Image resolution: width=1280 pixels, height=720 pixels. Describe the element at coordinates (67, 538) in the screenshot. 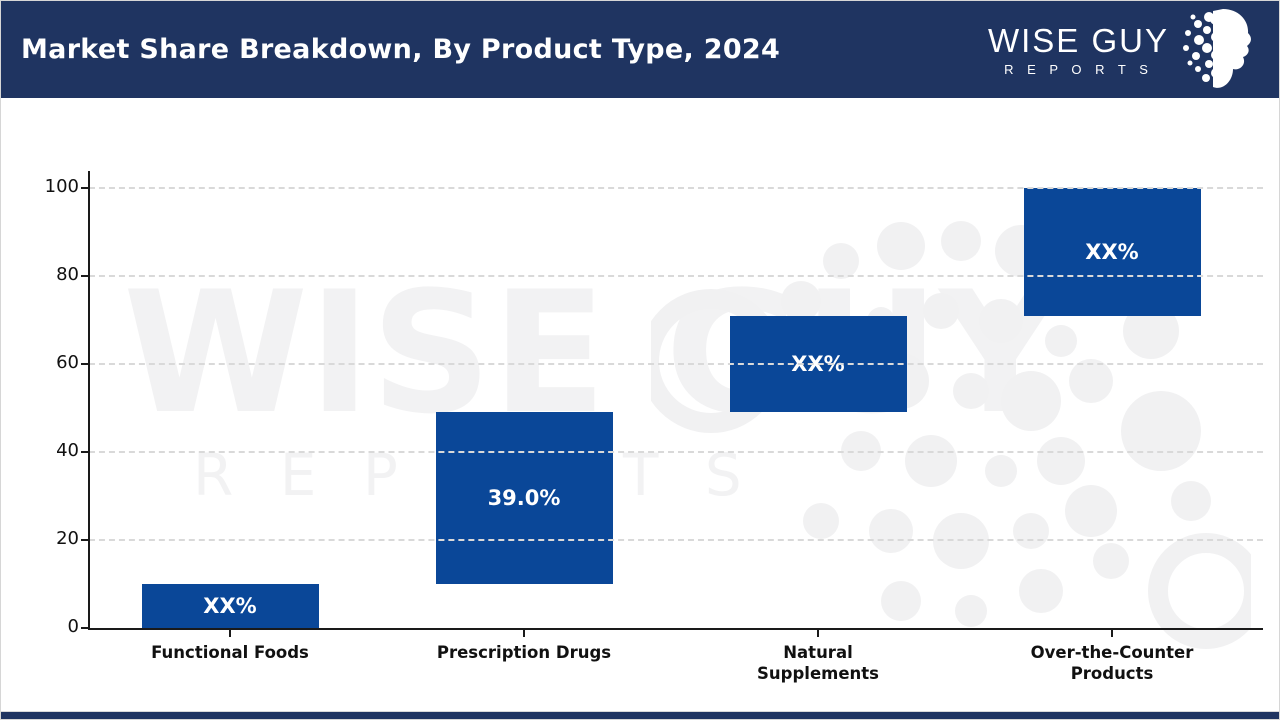

I see `y-axis-tick-label: 20` at that location.